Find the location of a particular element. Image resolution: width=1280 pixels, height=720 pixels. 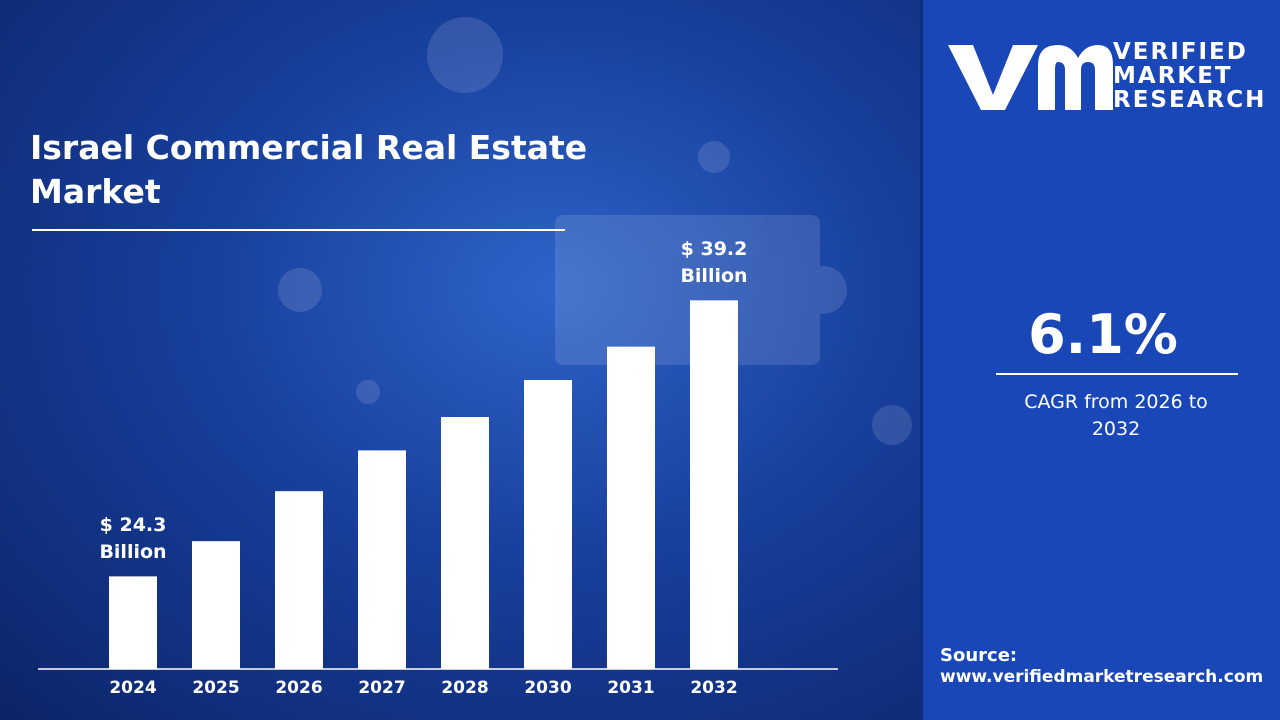

x-tick-label: 2025 is located at coordinates (215, 688).